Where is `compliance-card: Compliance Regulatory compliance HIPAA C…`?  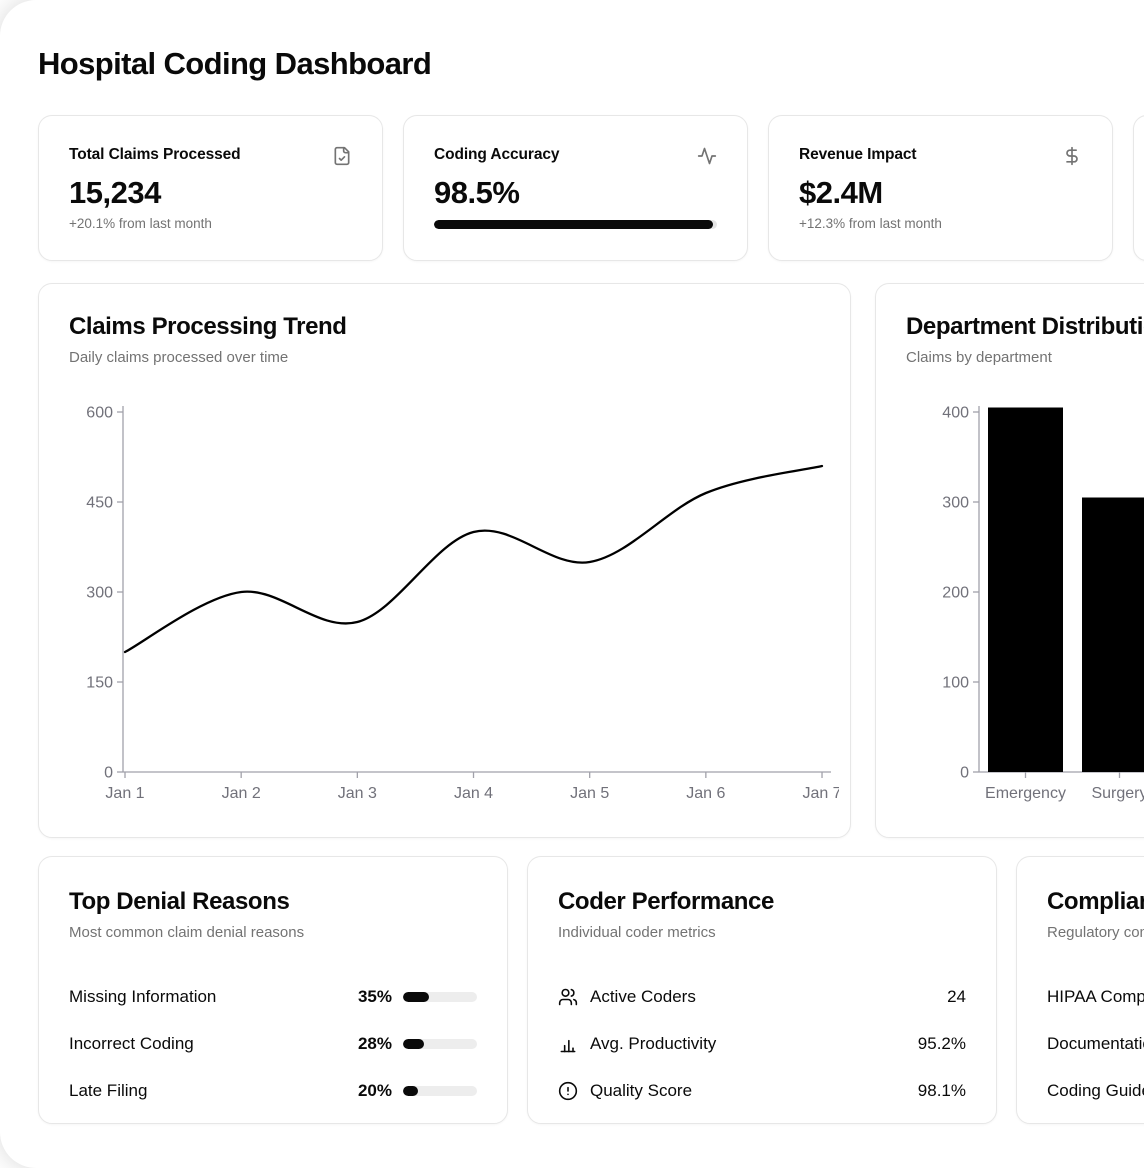 compliance-card: Compliance Regulatory compliance HIPAA C… is located at coordinates (1080, 990).